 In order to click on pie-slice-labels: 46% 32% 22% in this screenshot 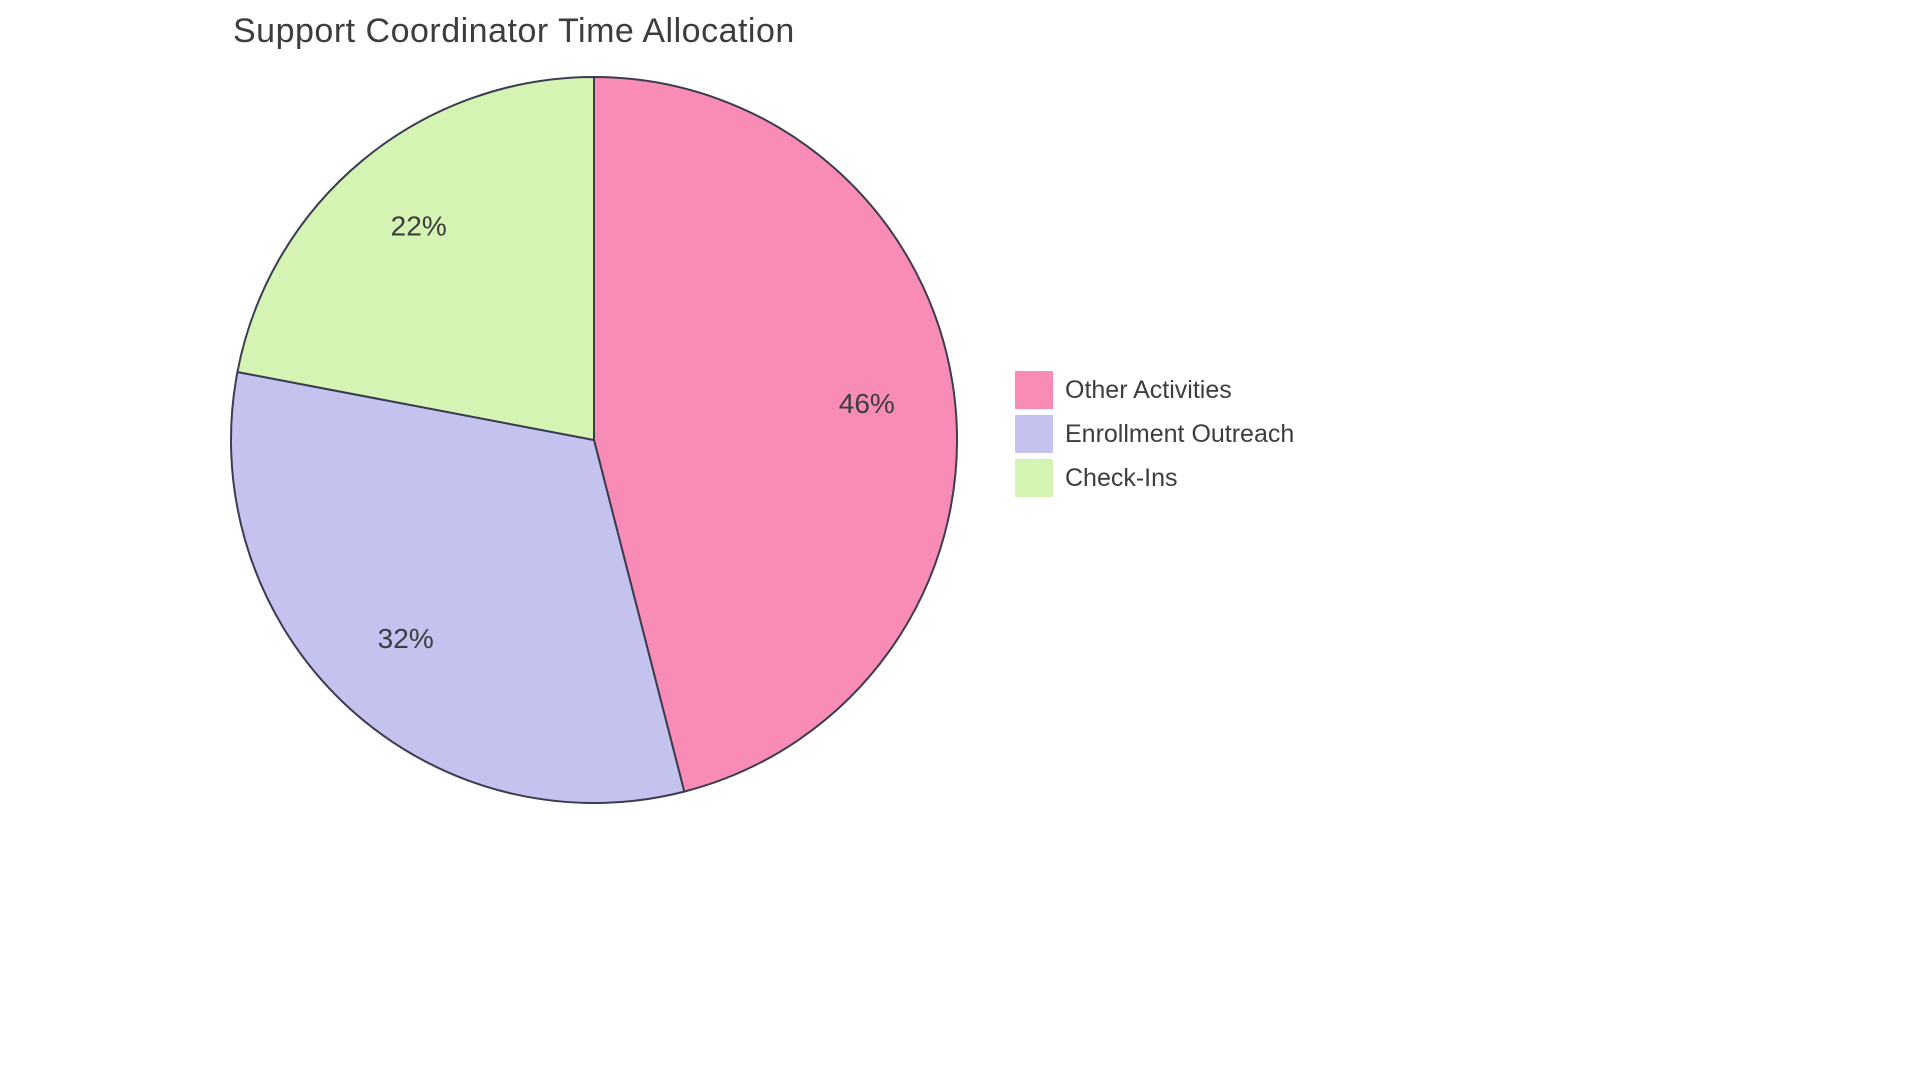, I will do `click(636, 431)`.